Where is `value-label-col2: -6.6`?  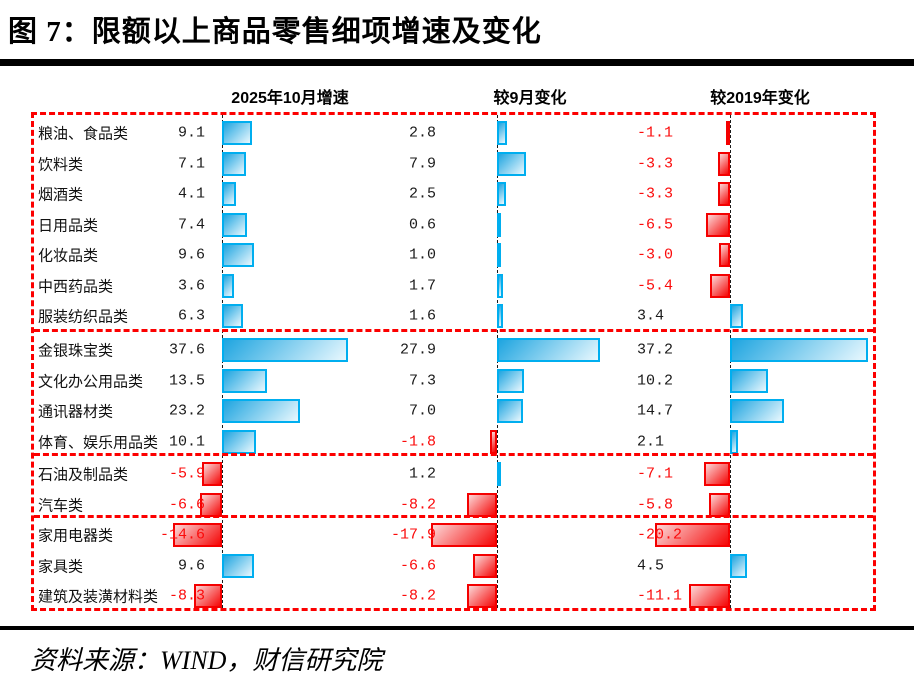 value-label-col2: -6.6 is located at coordinates (417, 566).